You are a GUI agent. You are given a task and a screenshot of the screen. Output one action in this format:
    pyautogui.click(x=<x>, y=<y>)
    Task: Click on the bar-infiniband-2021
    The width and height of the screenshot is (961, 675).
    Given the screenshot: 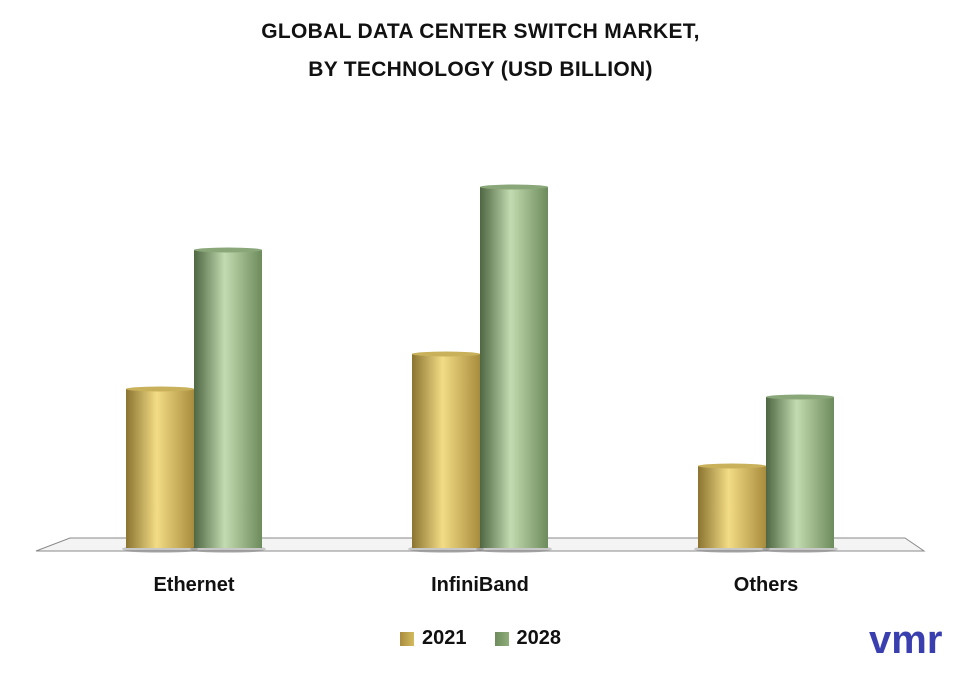 What is the action you would take?
    pyautogui.click(x=446, y=452)
    